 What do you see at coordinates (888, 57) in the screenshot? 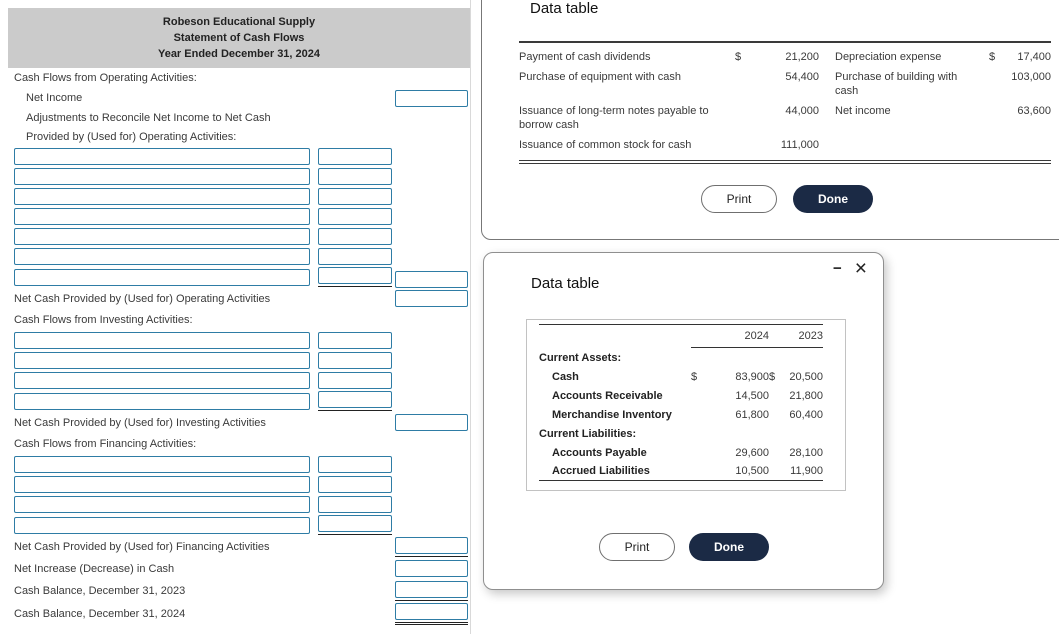
I see `transaction-label: Depreciation expense` at bounding box center [888, 57].